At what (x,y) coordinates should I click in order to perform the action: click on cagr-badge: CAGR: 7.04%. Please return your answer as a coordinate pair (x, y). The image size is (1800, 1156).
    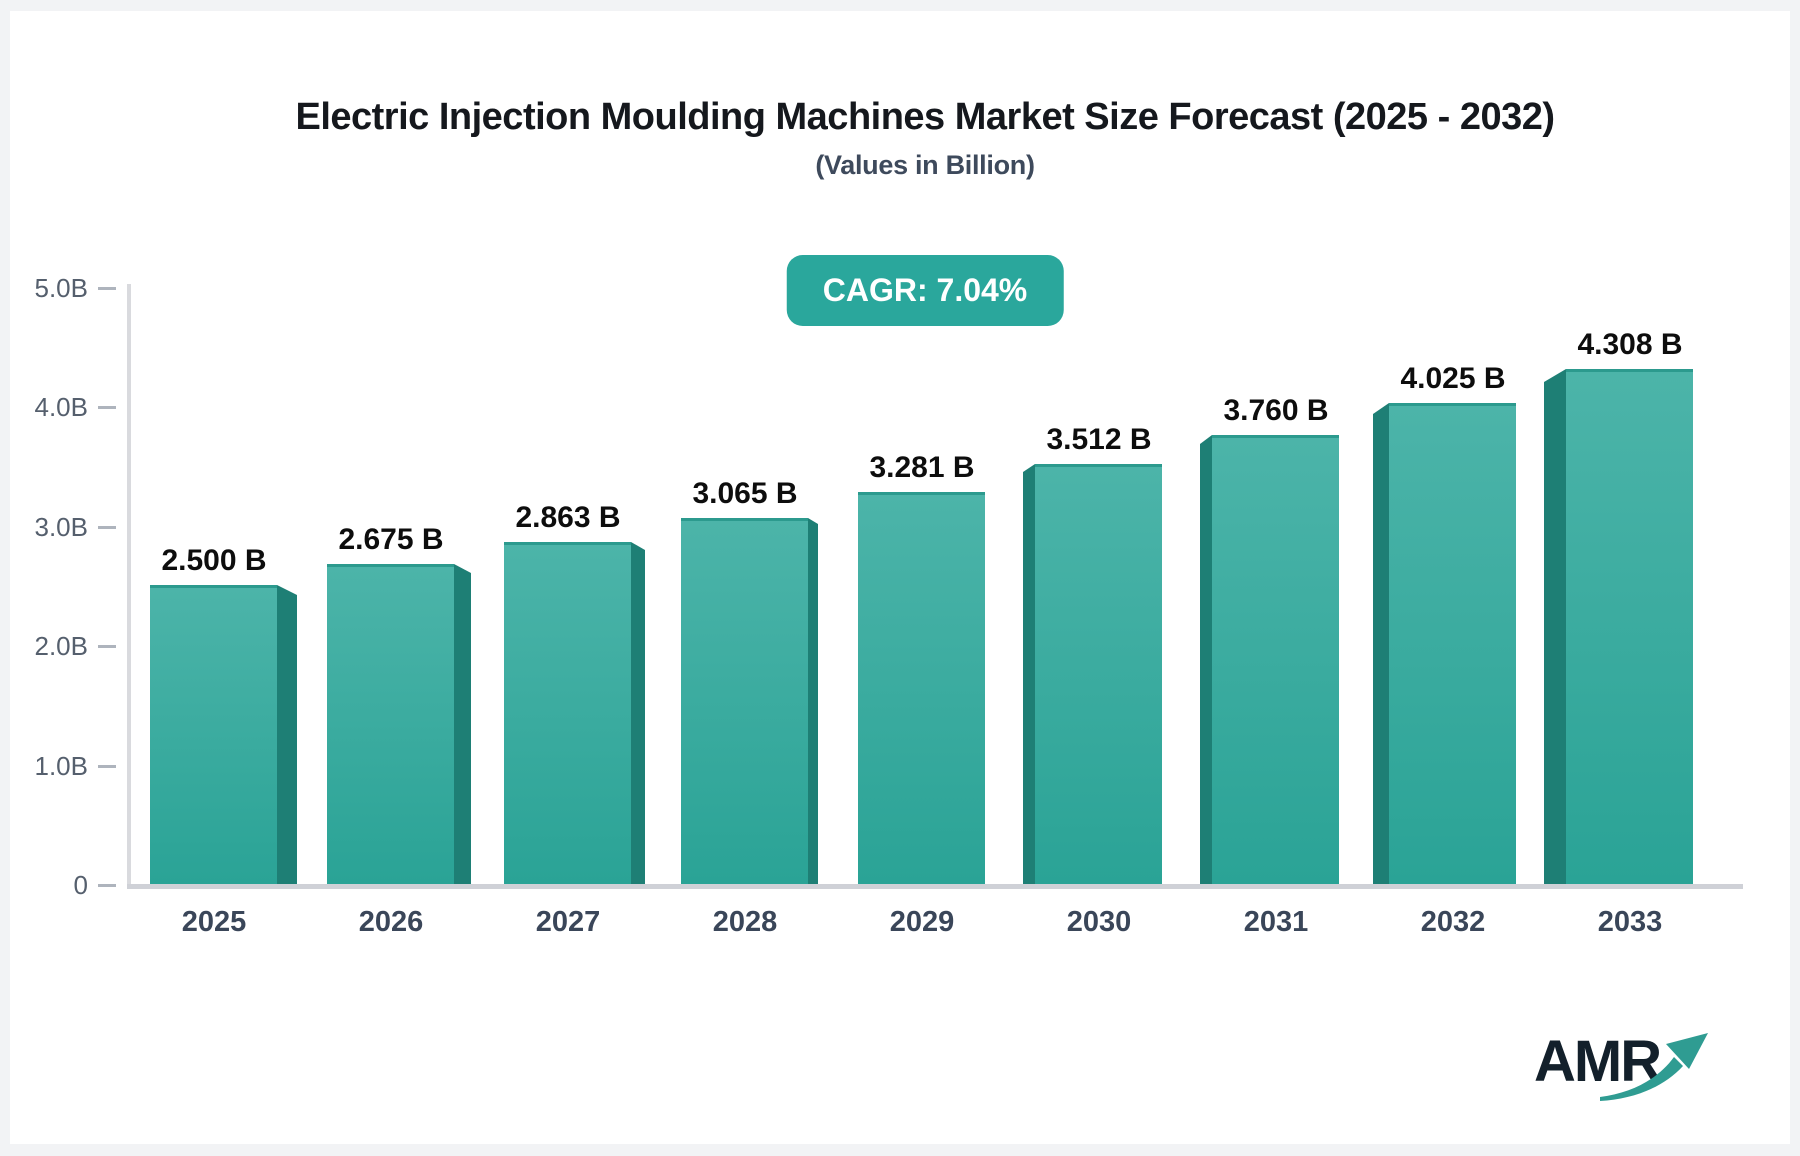
    Looking at the image, I should click on (925, 290).